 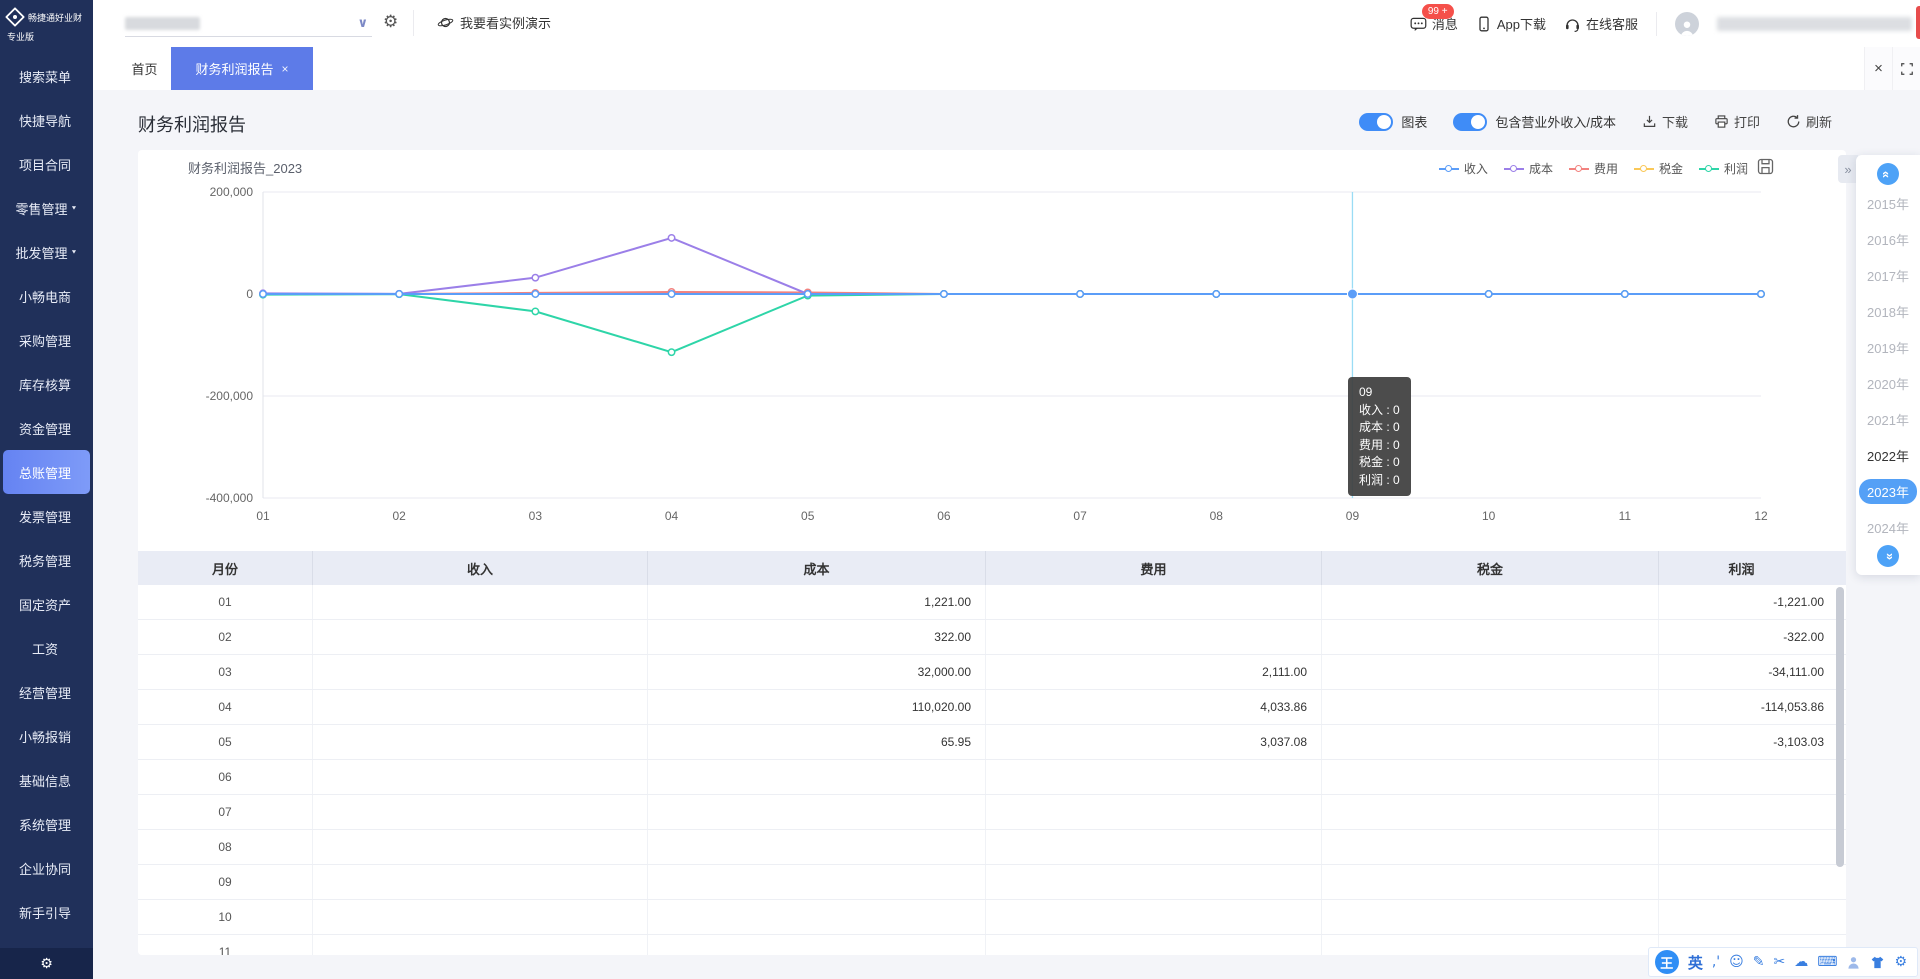 I want to click on legend-label: 成本, so click(x=1540, y=169).